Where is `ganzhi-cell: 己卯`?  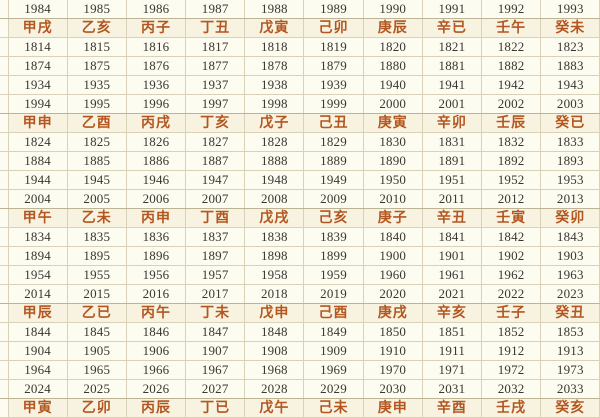
ganzhi-cell: 己卯 is located at coordinates (333, 28).